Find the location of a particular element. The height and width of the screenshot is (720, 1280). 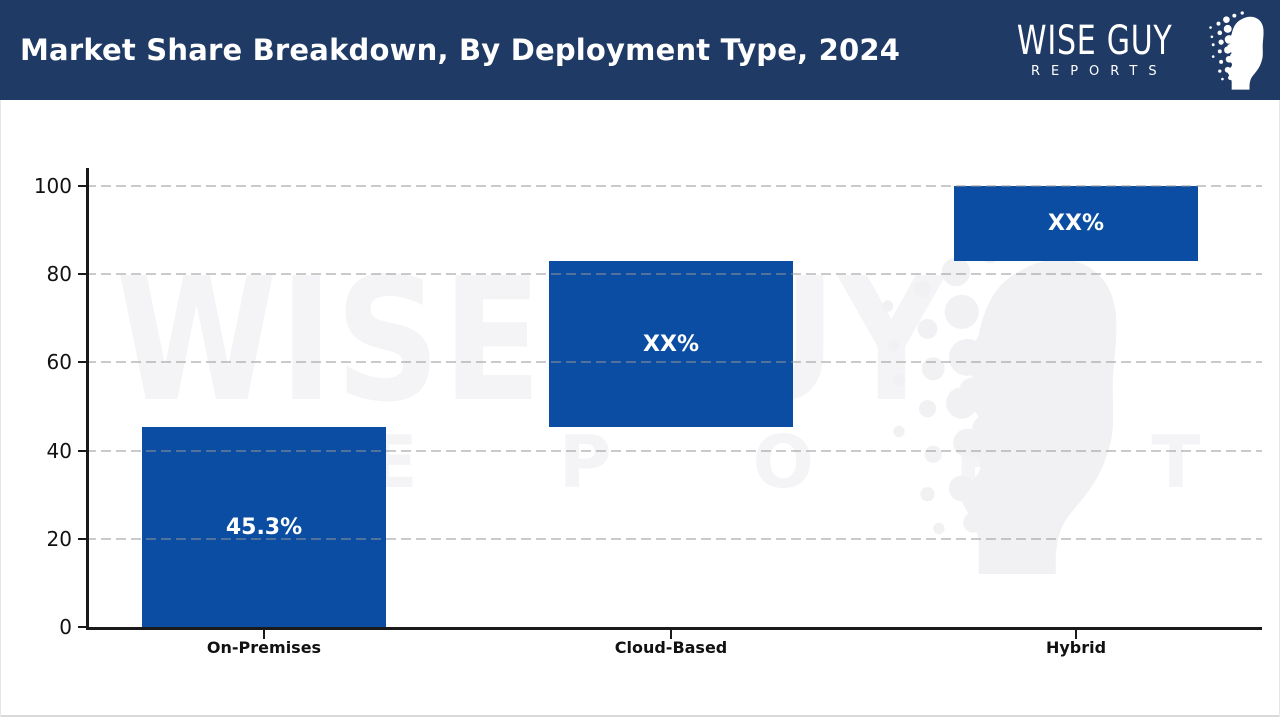

gridline-y80 is located at coordinates (674, 274).